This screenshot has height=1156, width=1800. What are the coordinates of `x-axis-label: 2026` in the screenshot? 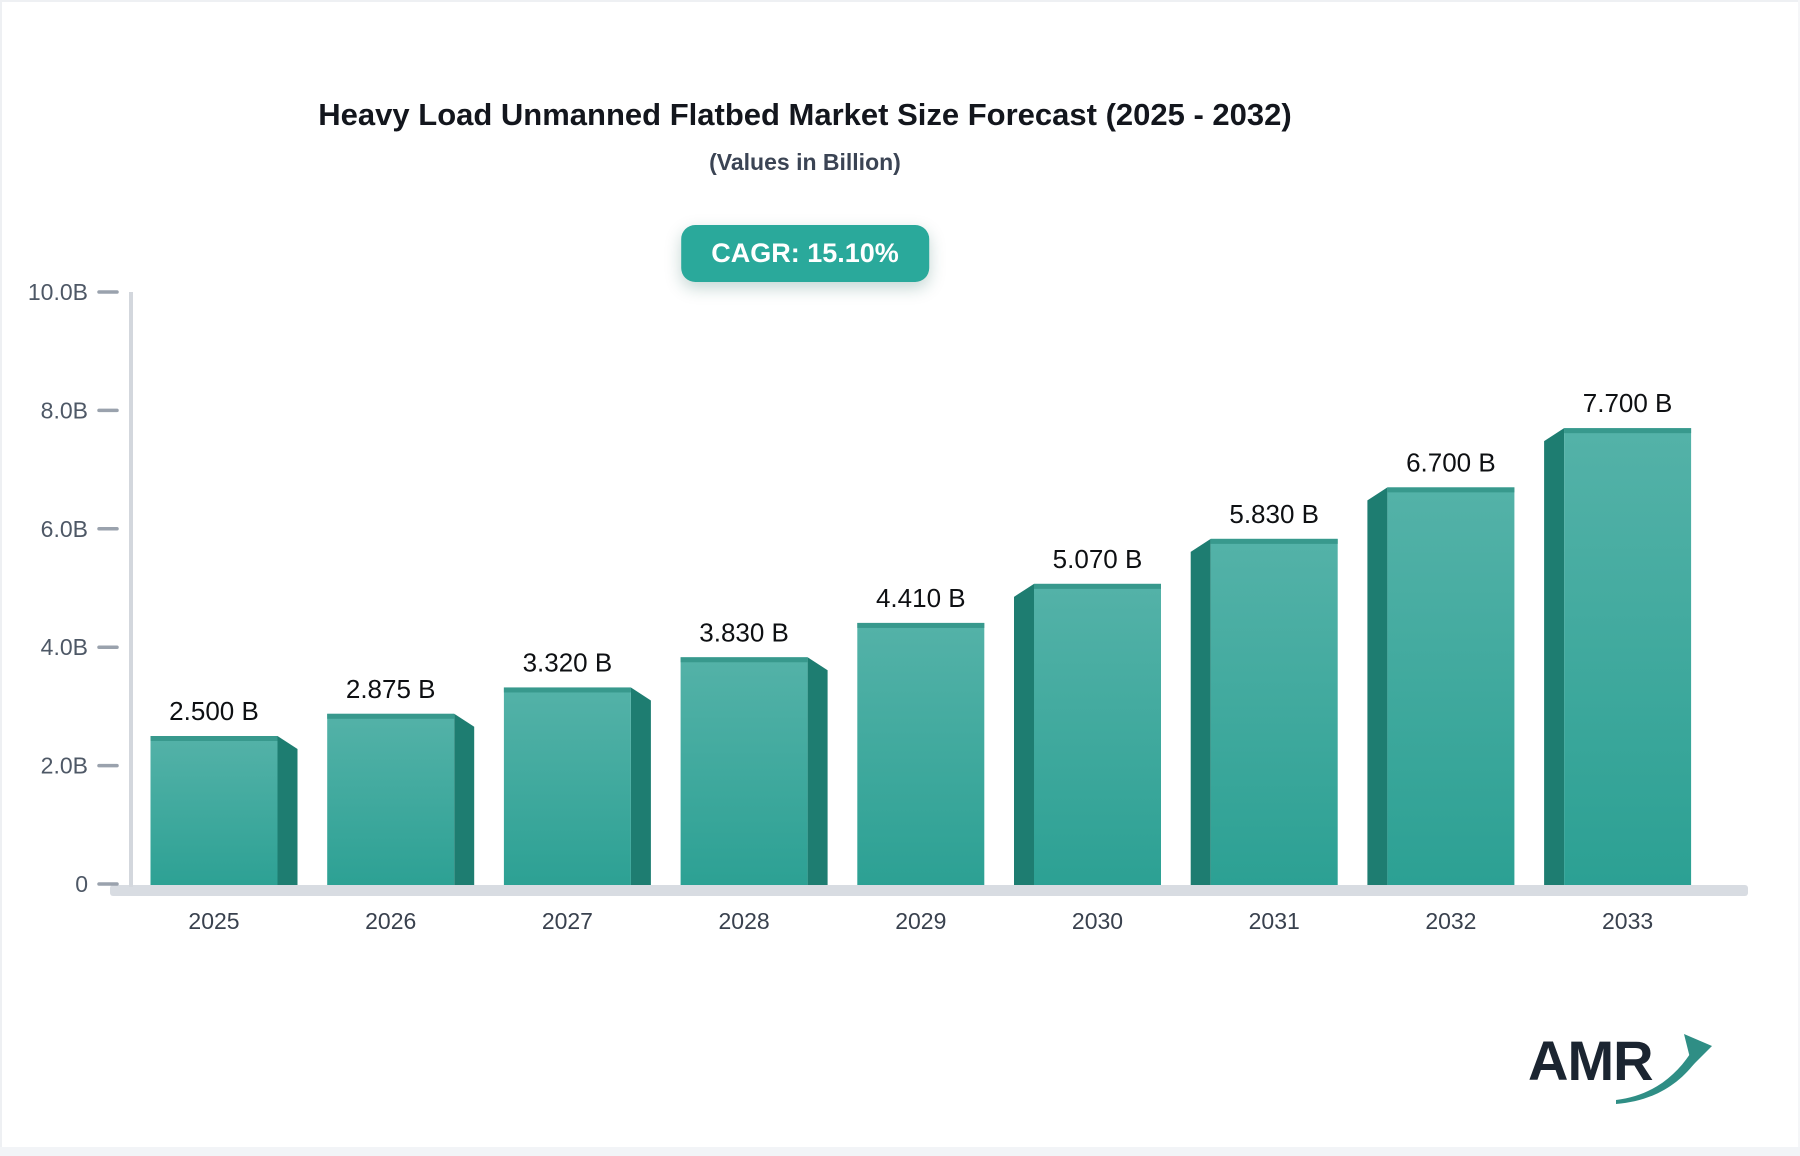 It's located at (390, 921).